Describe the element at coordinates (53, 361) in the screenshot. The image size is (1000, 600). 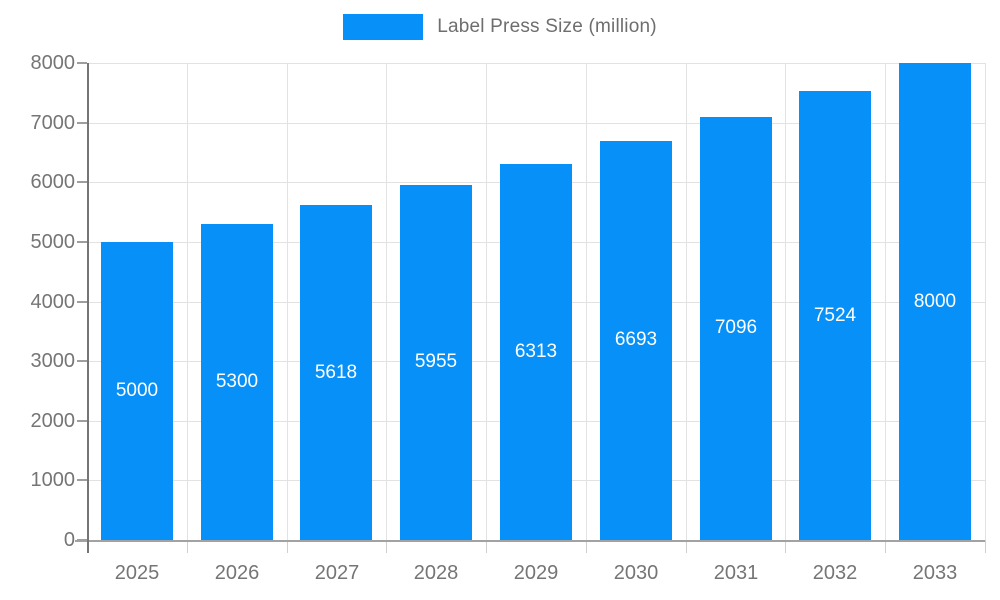
I see `y-tick-label: 3000` at that location.